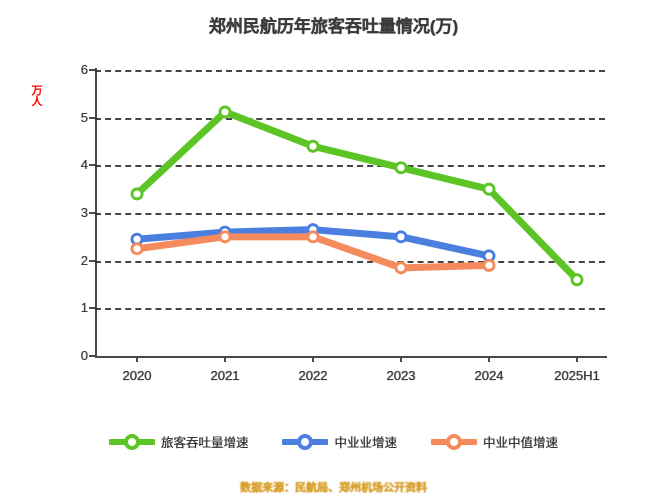  Describe the element at coordinates (577, 375) in the screenshot. I see `x-axis-tick-label: 2025H1` at that location.